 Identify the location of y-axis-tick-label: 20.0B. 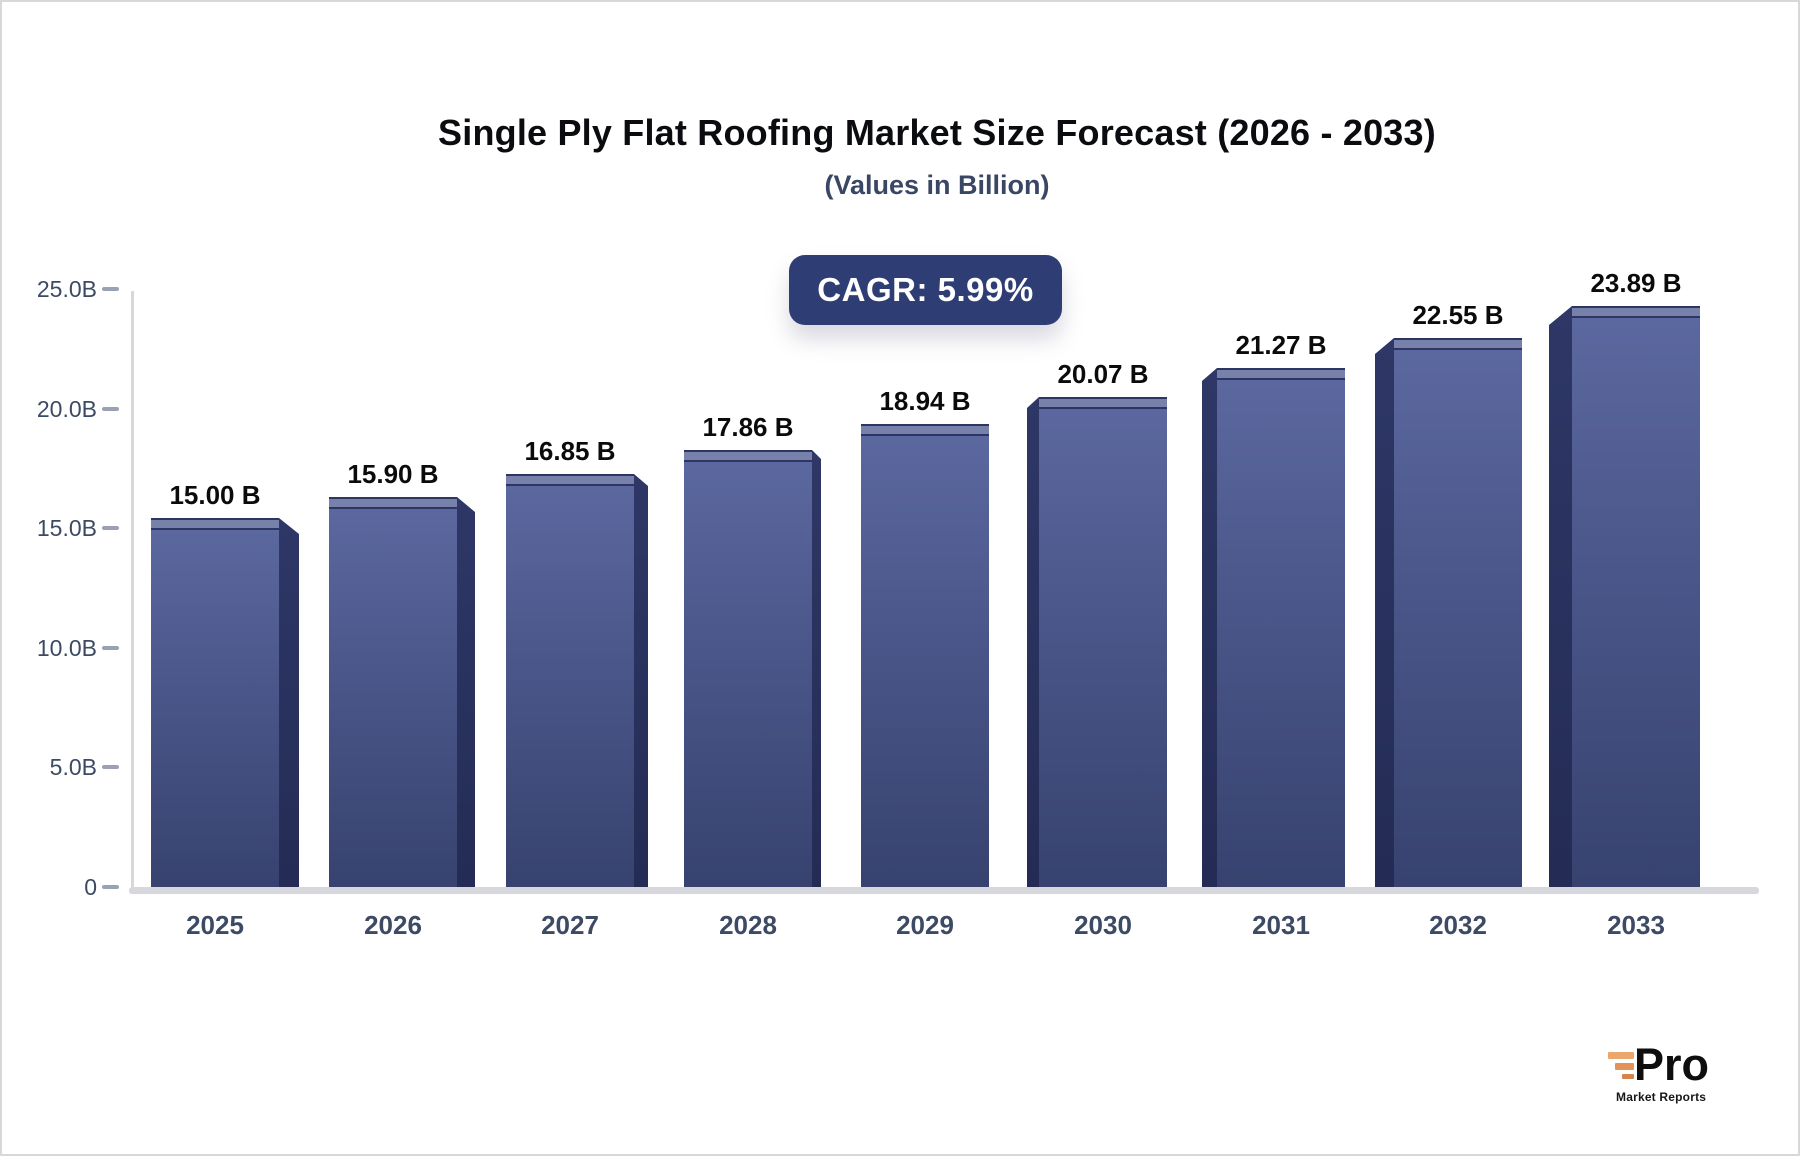
(66, 408).